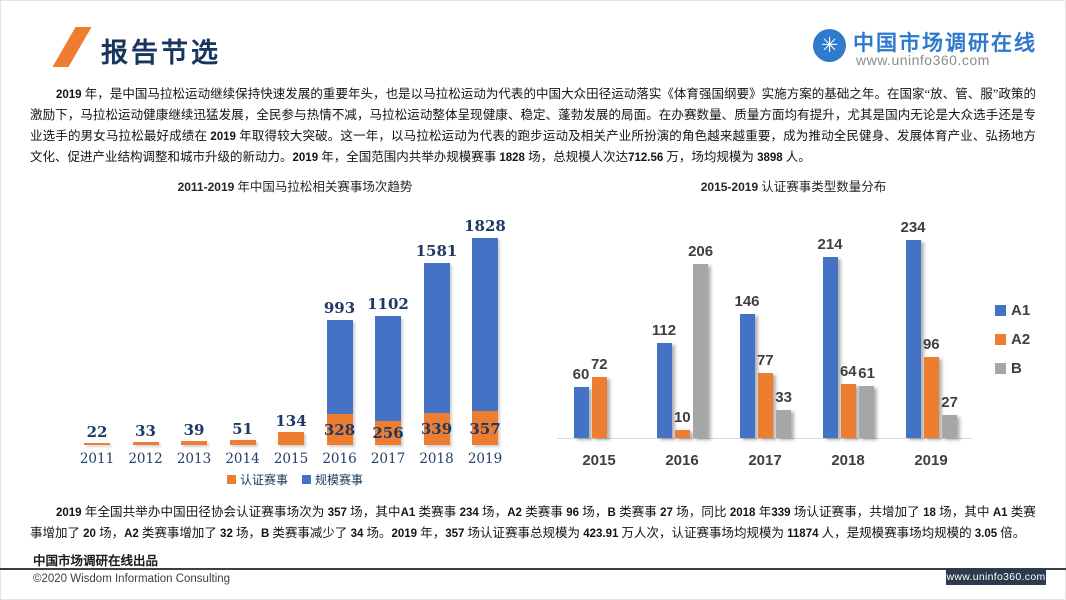  Describe the element at coordinates (194, 459) in the screenshot. I see `x-axis-label: 2013` at that location.